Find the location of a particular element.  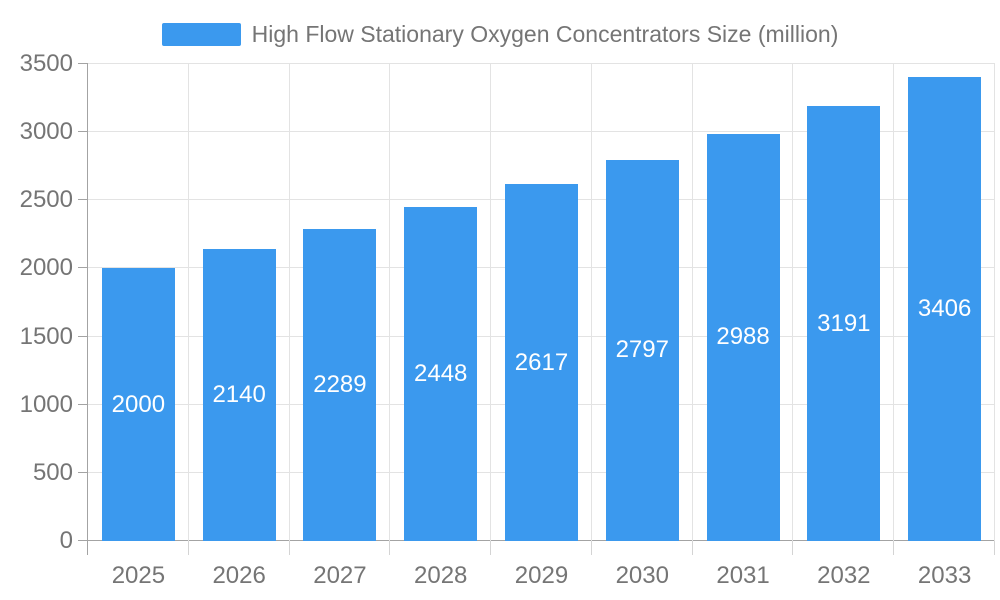

y-axis-tick-label: 0 is located at coordinates (66, 540).